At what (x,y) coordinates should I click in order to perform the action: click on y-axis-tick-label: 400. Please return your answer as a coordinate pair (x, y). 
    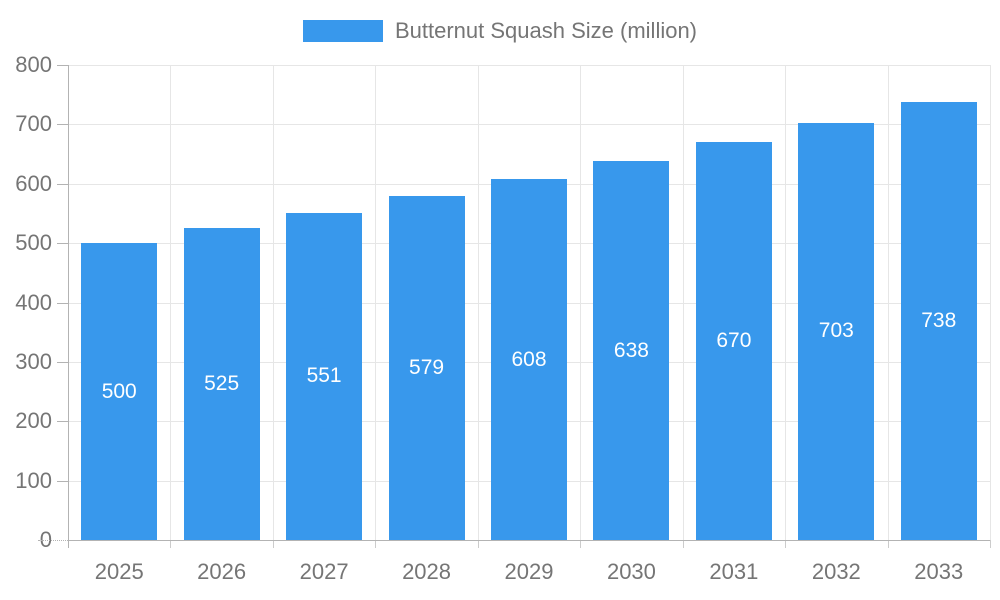
    Looking at the image, I should click on (33, 302).